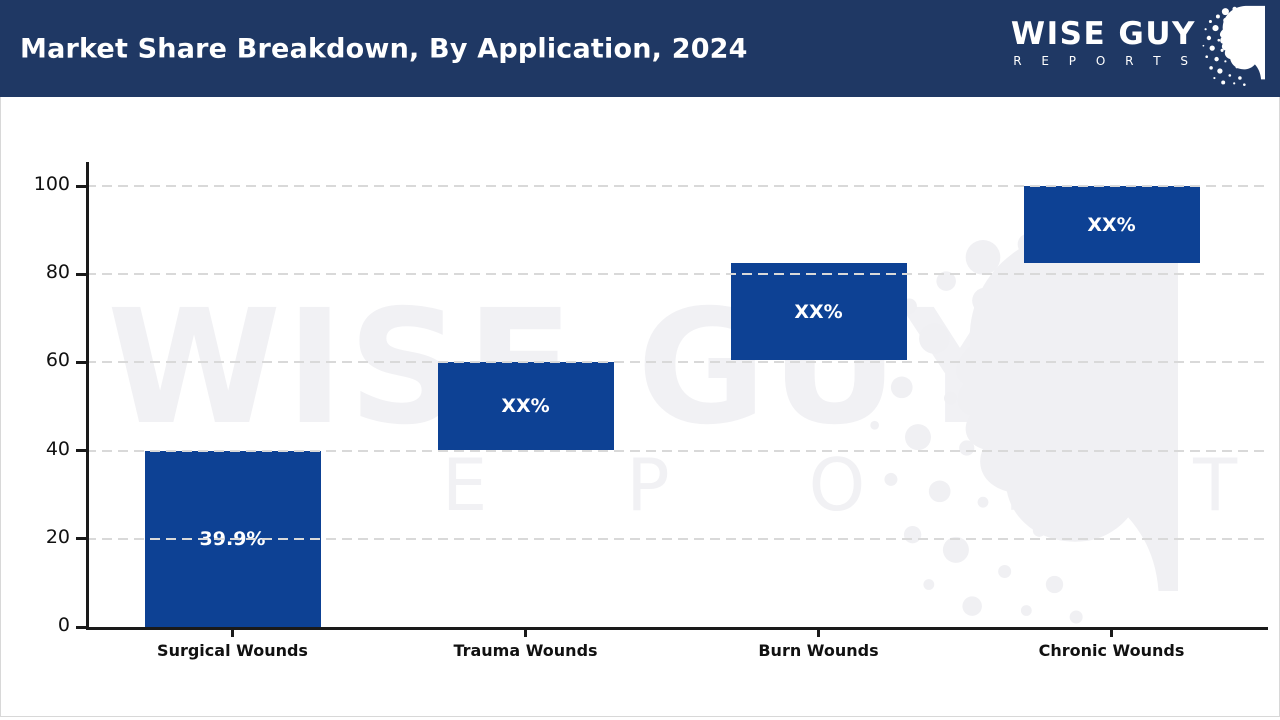  I want to click on bar-value-label-2: XX%, so click(525, 405).